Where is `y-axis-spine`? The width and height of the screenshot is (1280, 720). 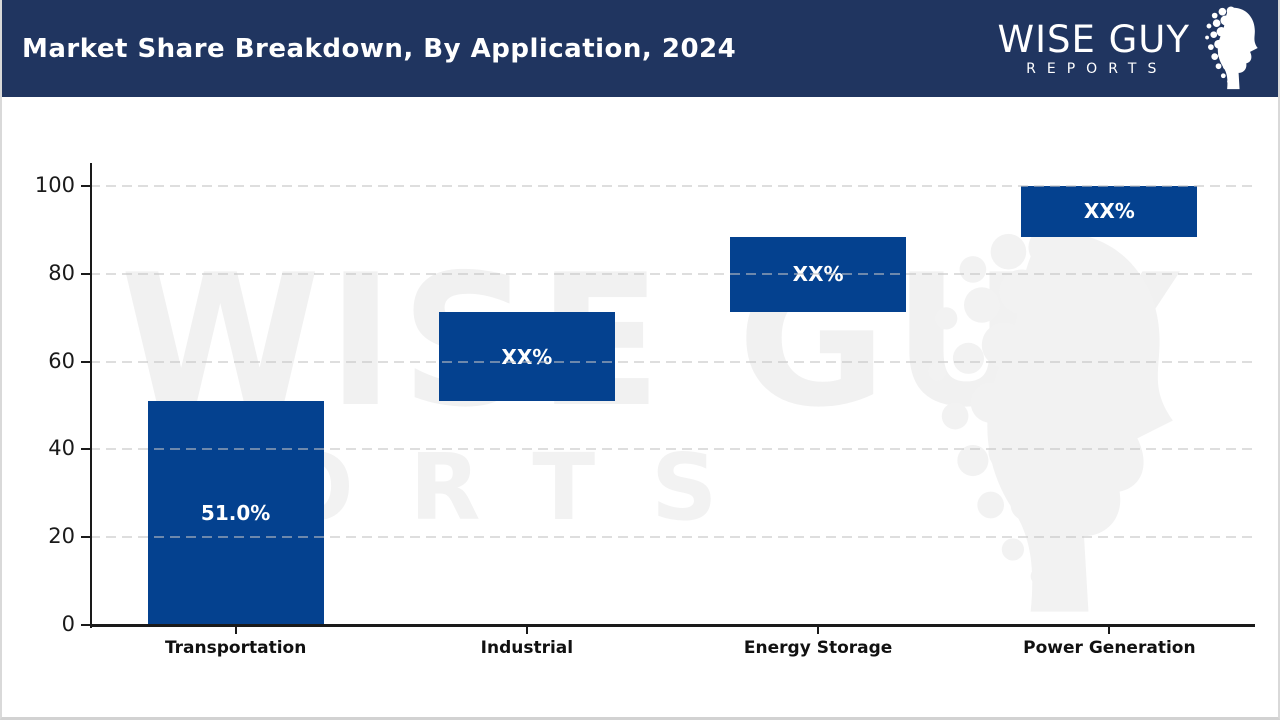 y-axis-spine is located at coordinates (91, 395).